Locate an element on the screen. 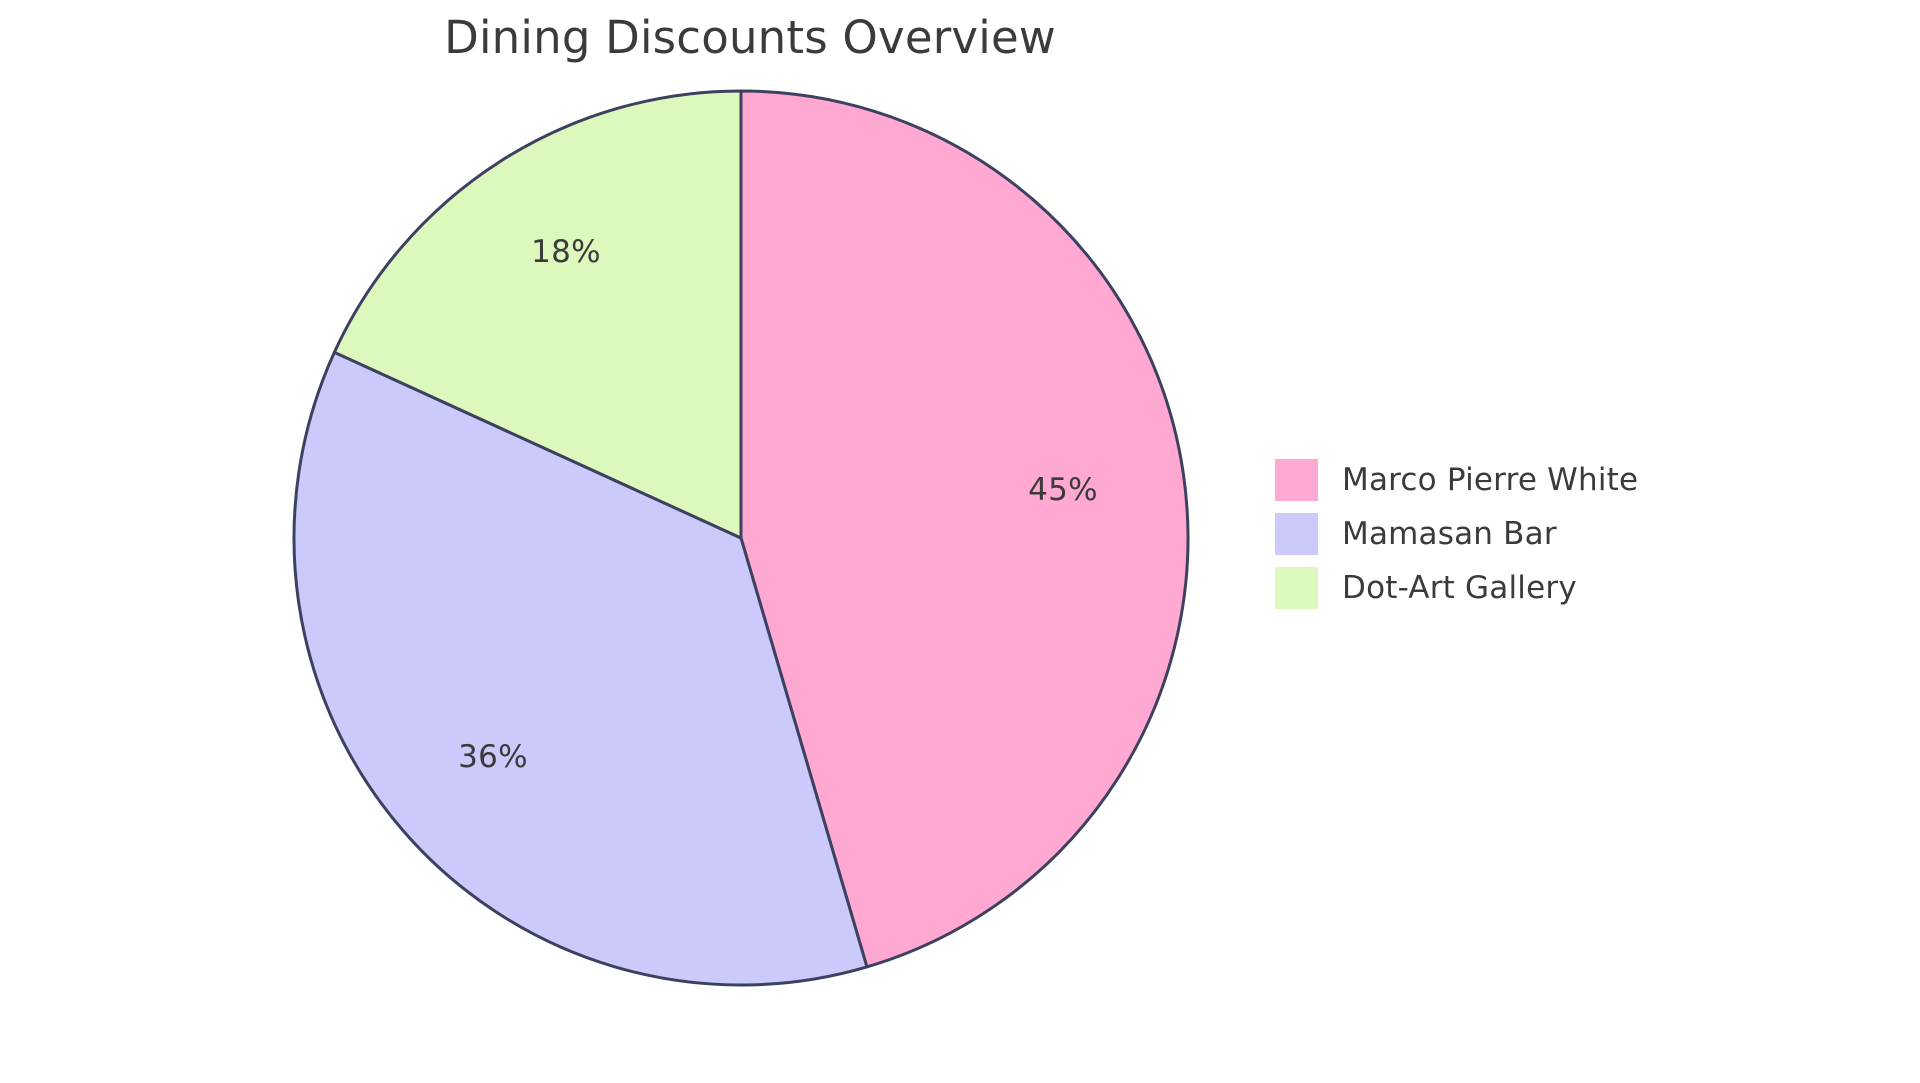 Image resolution: width=1920 pixels, height=1083 pixels. legend-item-label: Dot-Art Gallery is located at coordinates (1459, 588).